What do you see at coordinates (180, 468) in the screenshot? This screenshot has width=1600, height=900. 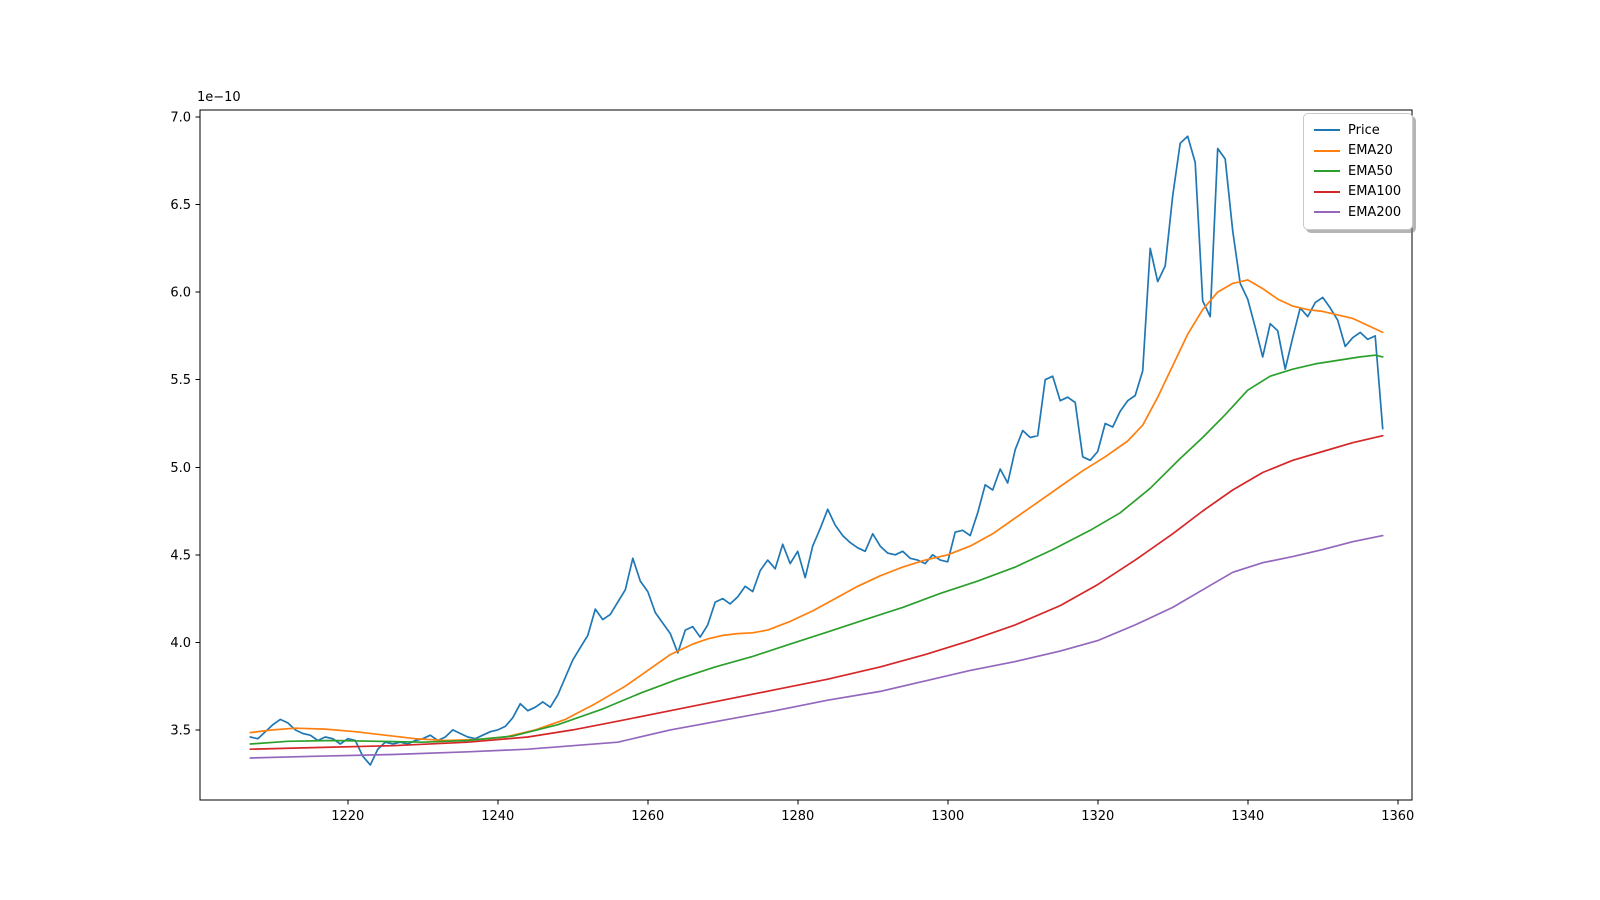 I see `y-tick-label: 5.0` at bounding box center [180, 468].